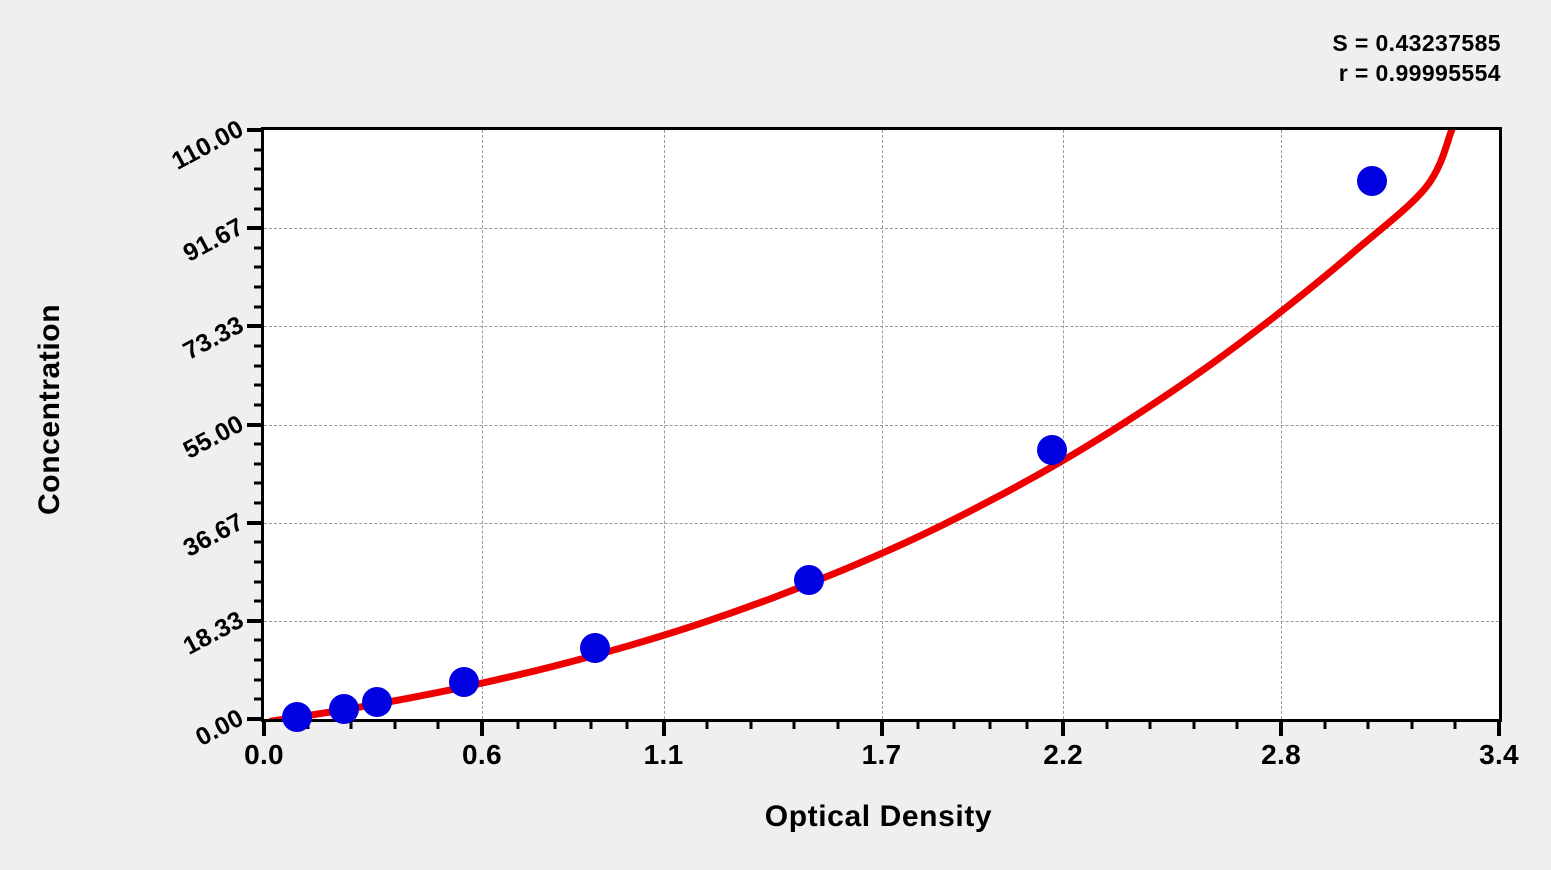 This screenshot has height=870, width=1551. What do you see at coordinates (213, 436) in the screenshot?
I see `y-axis-tick-label-text: 55.00` at bounding box center [213, 436].